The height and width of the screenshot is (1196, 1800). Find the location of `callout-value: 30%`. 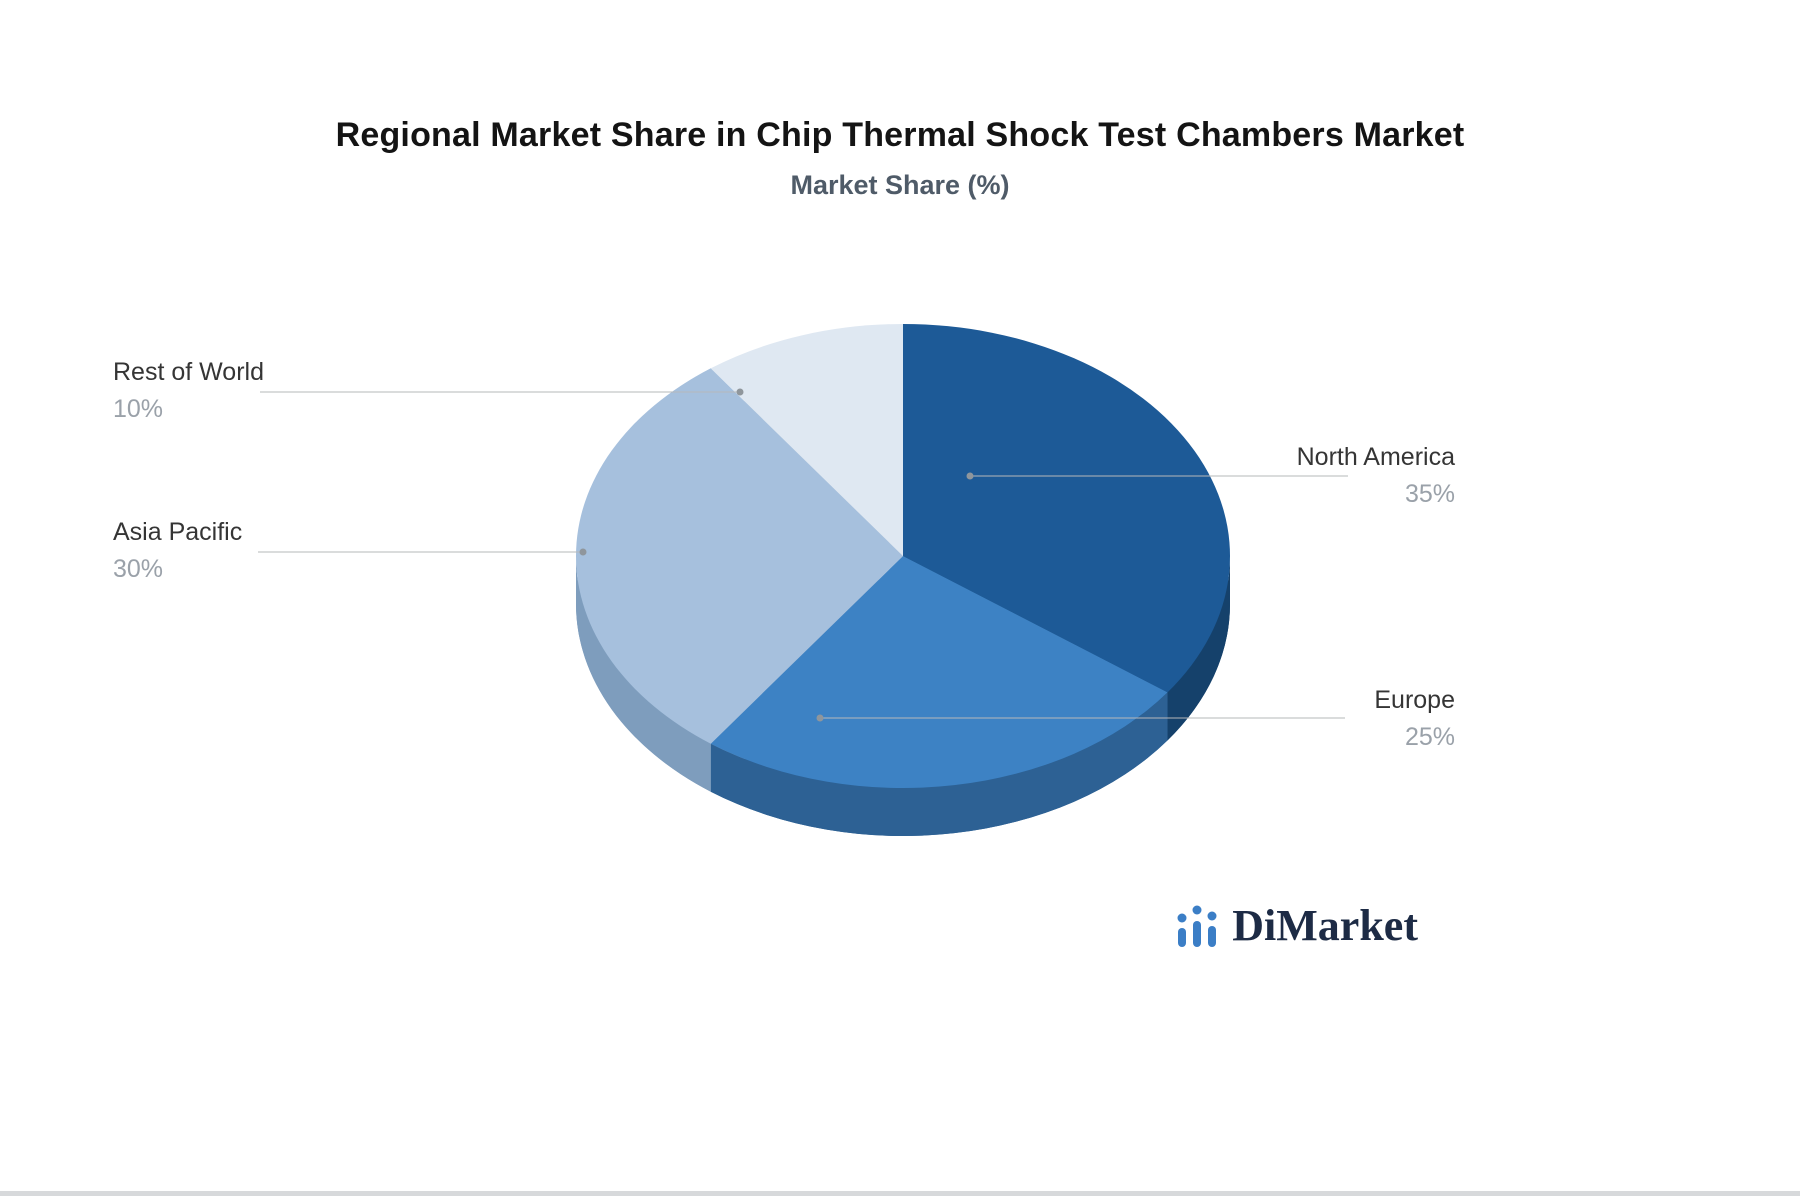

callout-value: 30% is located at coordinates (138, 569).